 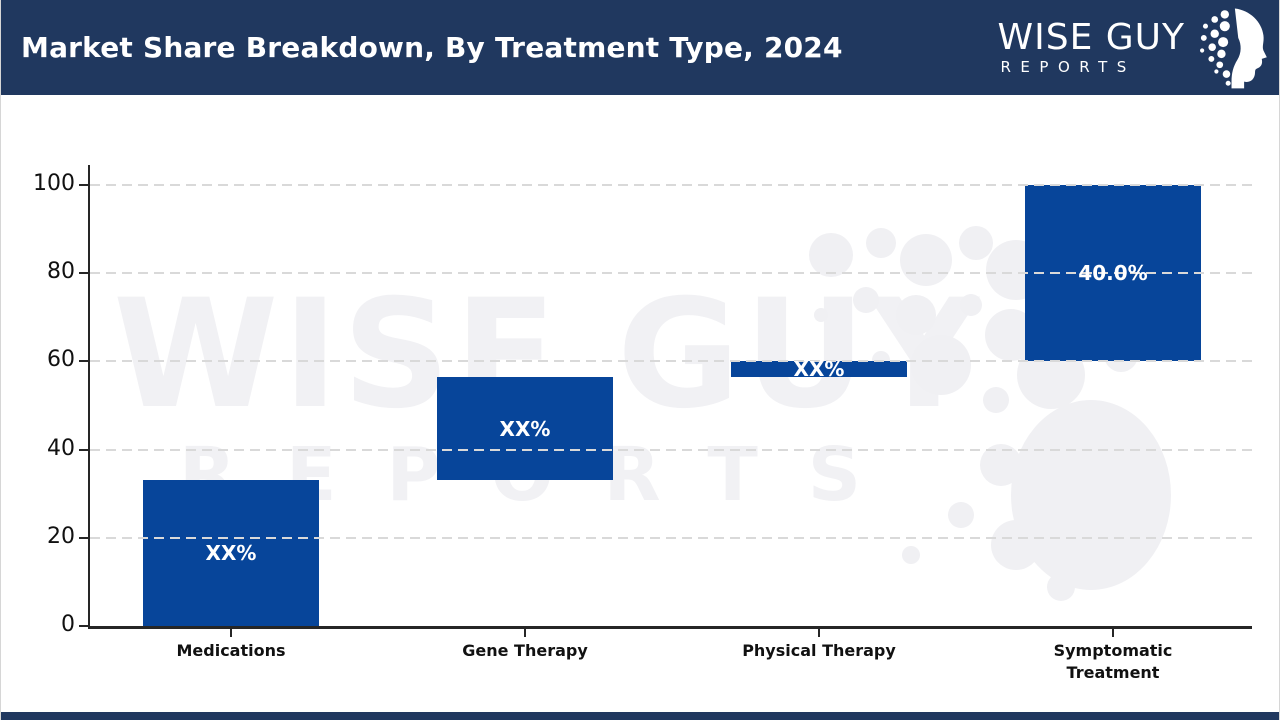 What do you see at coordinates (61, 448) in the screenshot?
I see `y-tick-label: 40` at bounding box center [61, 448].